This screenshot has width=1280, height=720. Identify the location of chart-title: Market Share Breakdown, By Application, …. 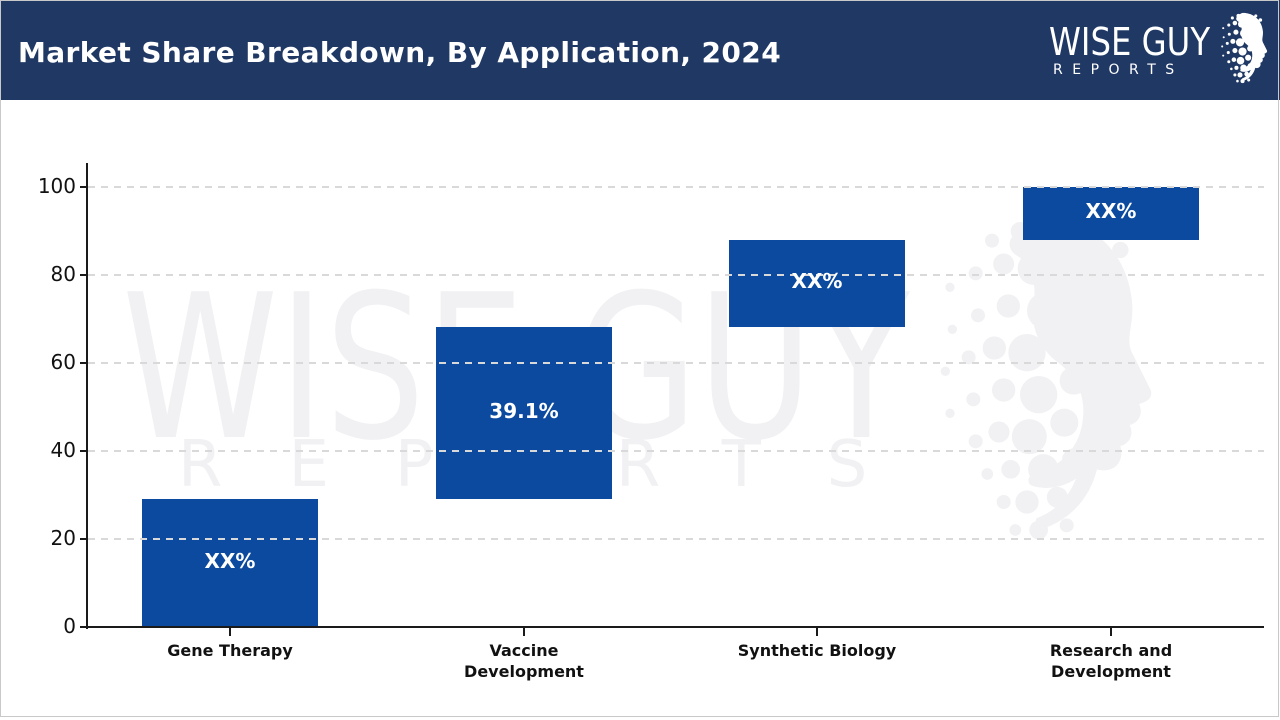
(400, 52).